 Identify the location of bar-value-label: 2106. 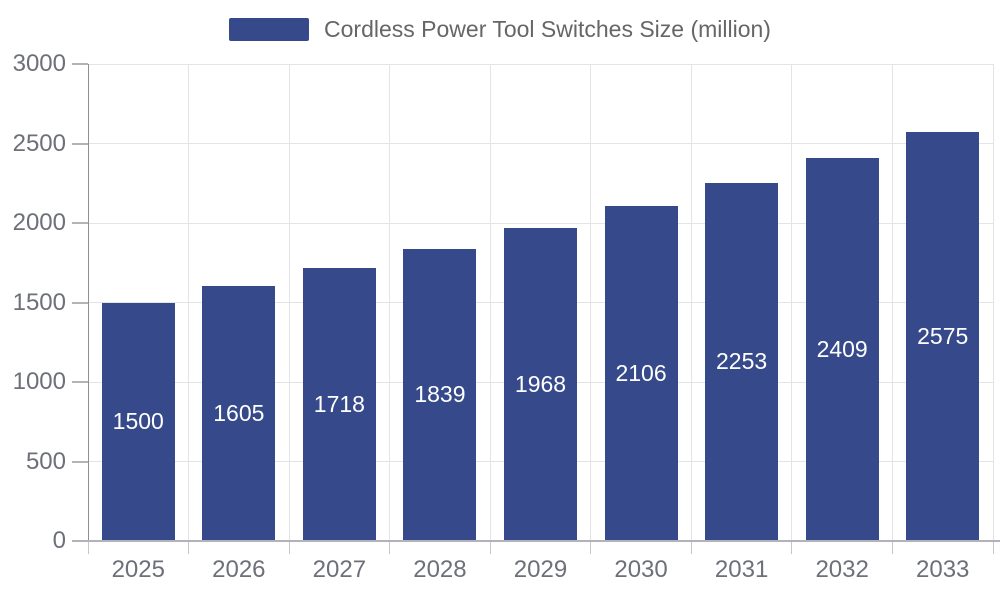
(641, 373).